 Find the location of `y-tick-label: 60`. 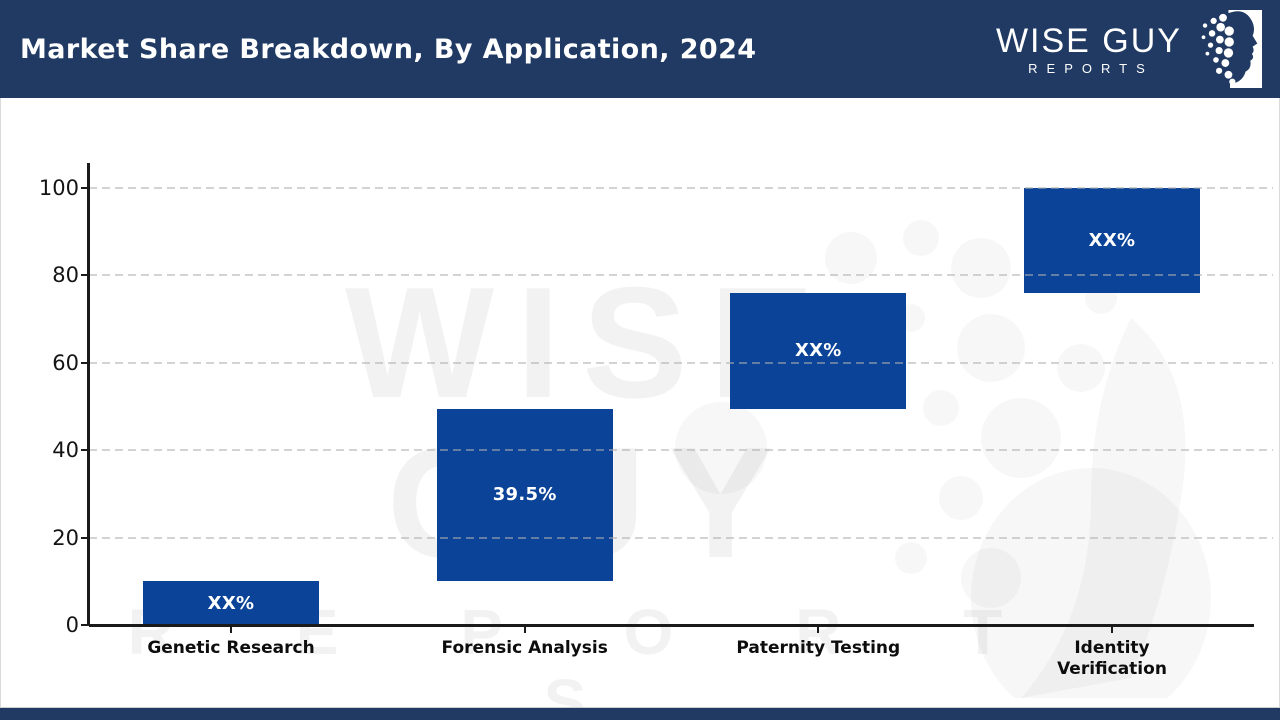

y-tick-label: 60 is located at coordinates (65, 362).